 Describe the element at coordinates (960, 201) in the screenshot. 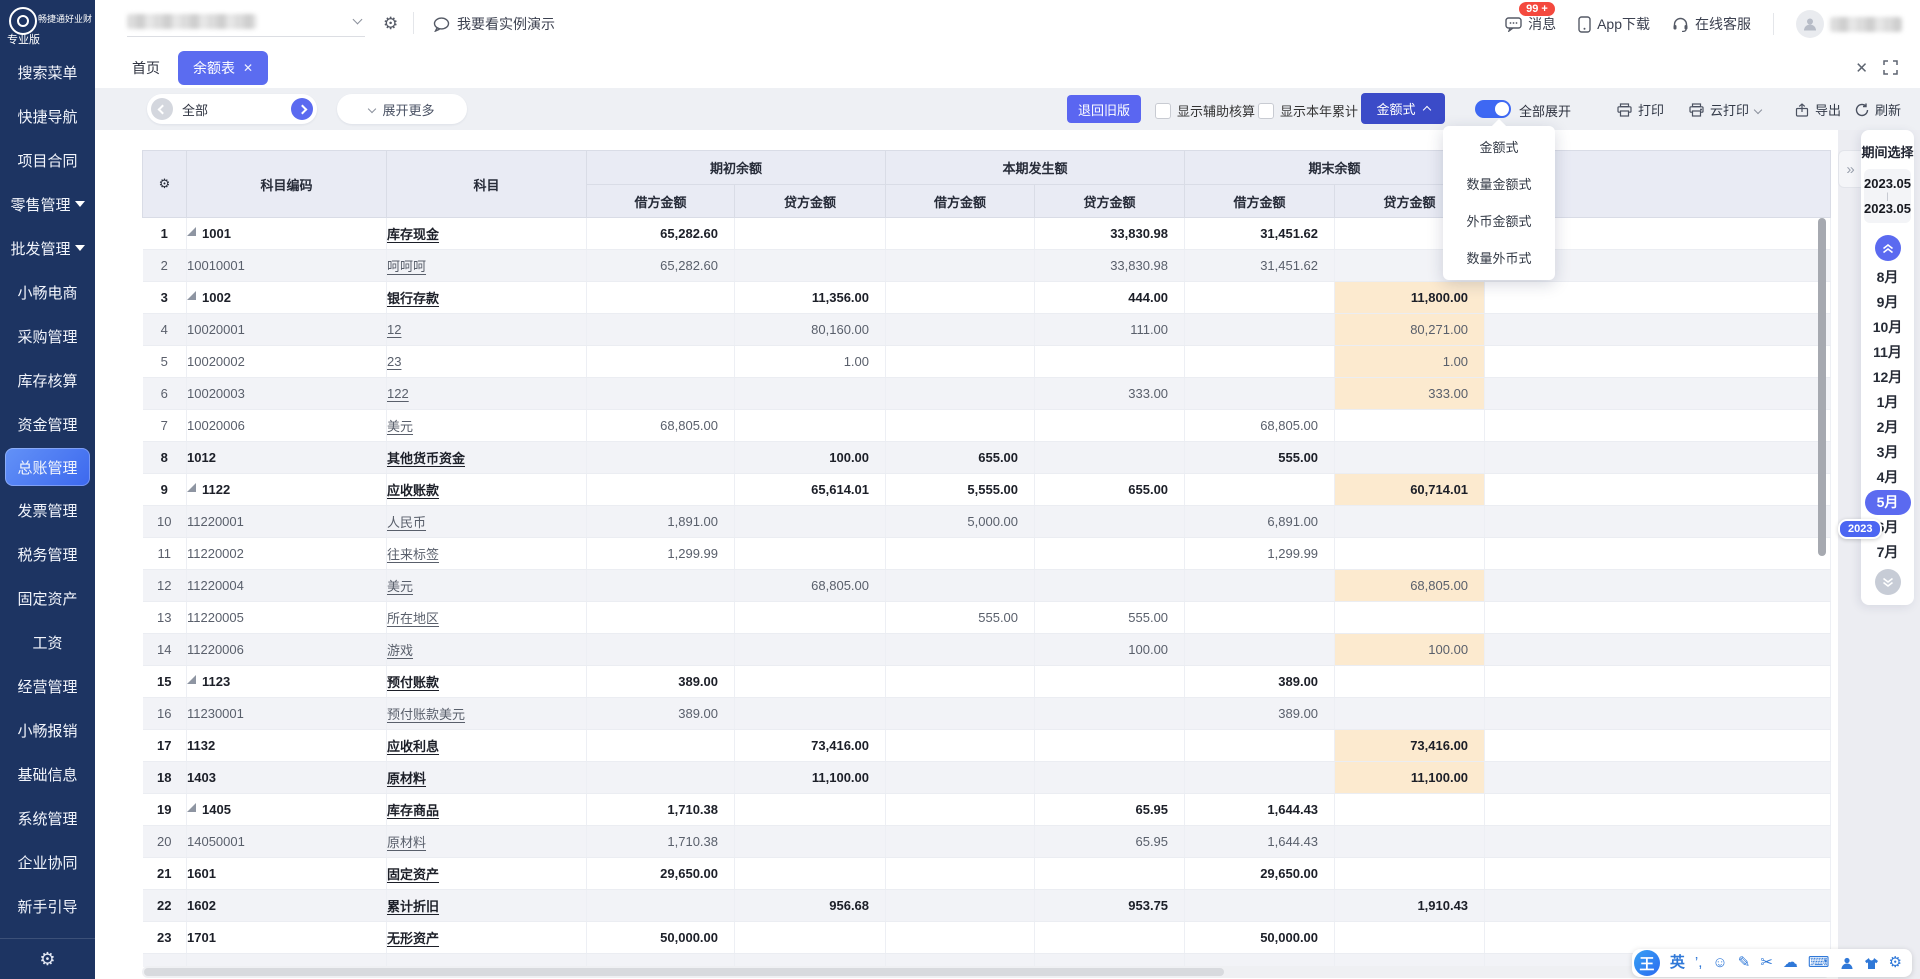

I see `column-header-debit-1: 借方金额` at that location.